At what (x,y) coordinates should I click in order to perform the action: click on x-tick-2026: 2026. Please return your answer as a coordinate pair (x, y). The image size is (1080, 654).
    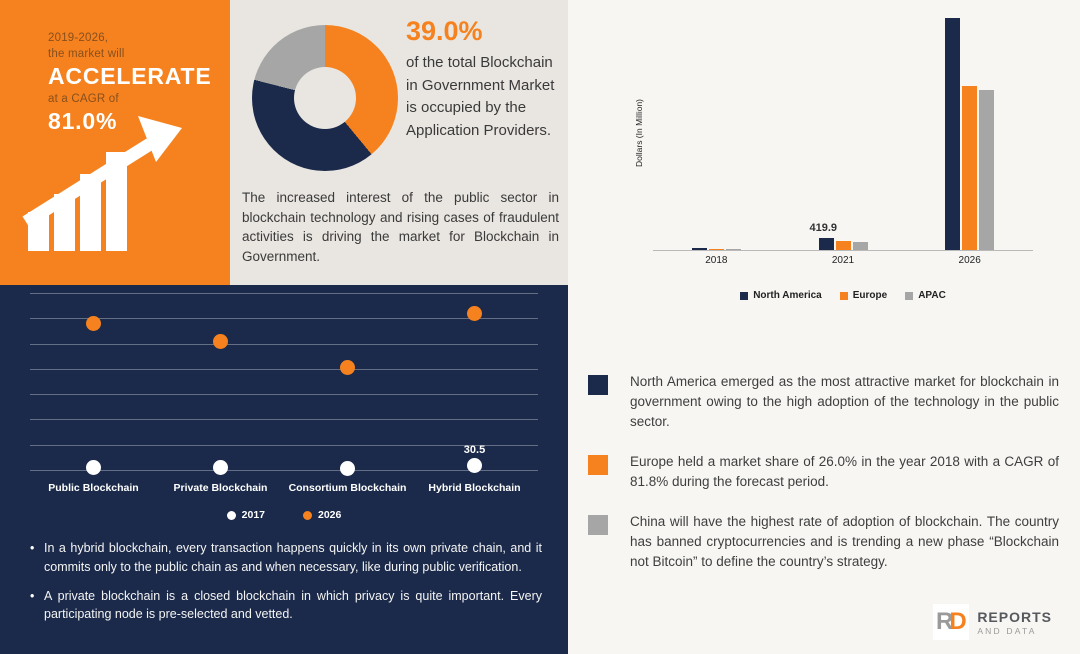
    Looking at the image, I should click on (969, 260).